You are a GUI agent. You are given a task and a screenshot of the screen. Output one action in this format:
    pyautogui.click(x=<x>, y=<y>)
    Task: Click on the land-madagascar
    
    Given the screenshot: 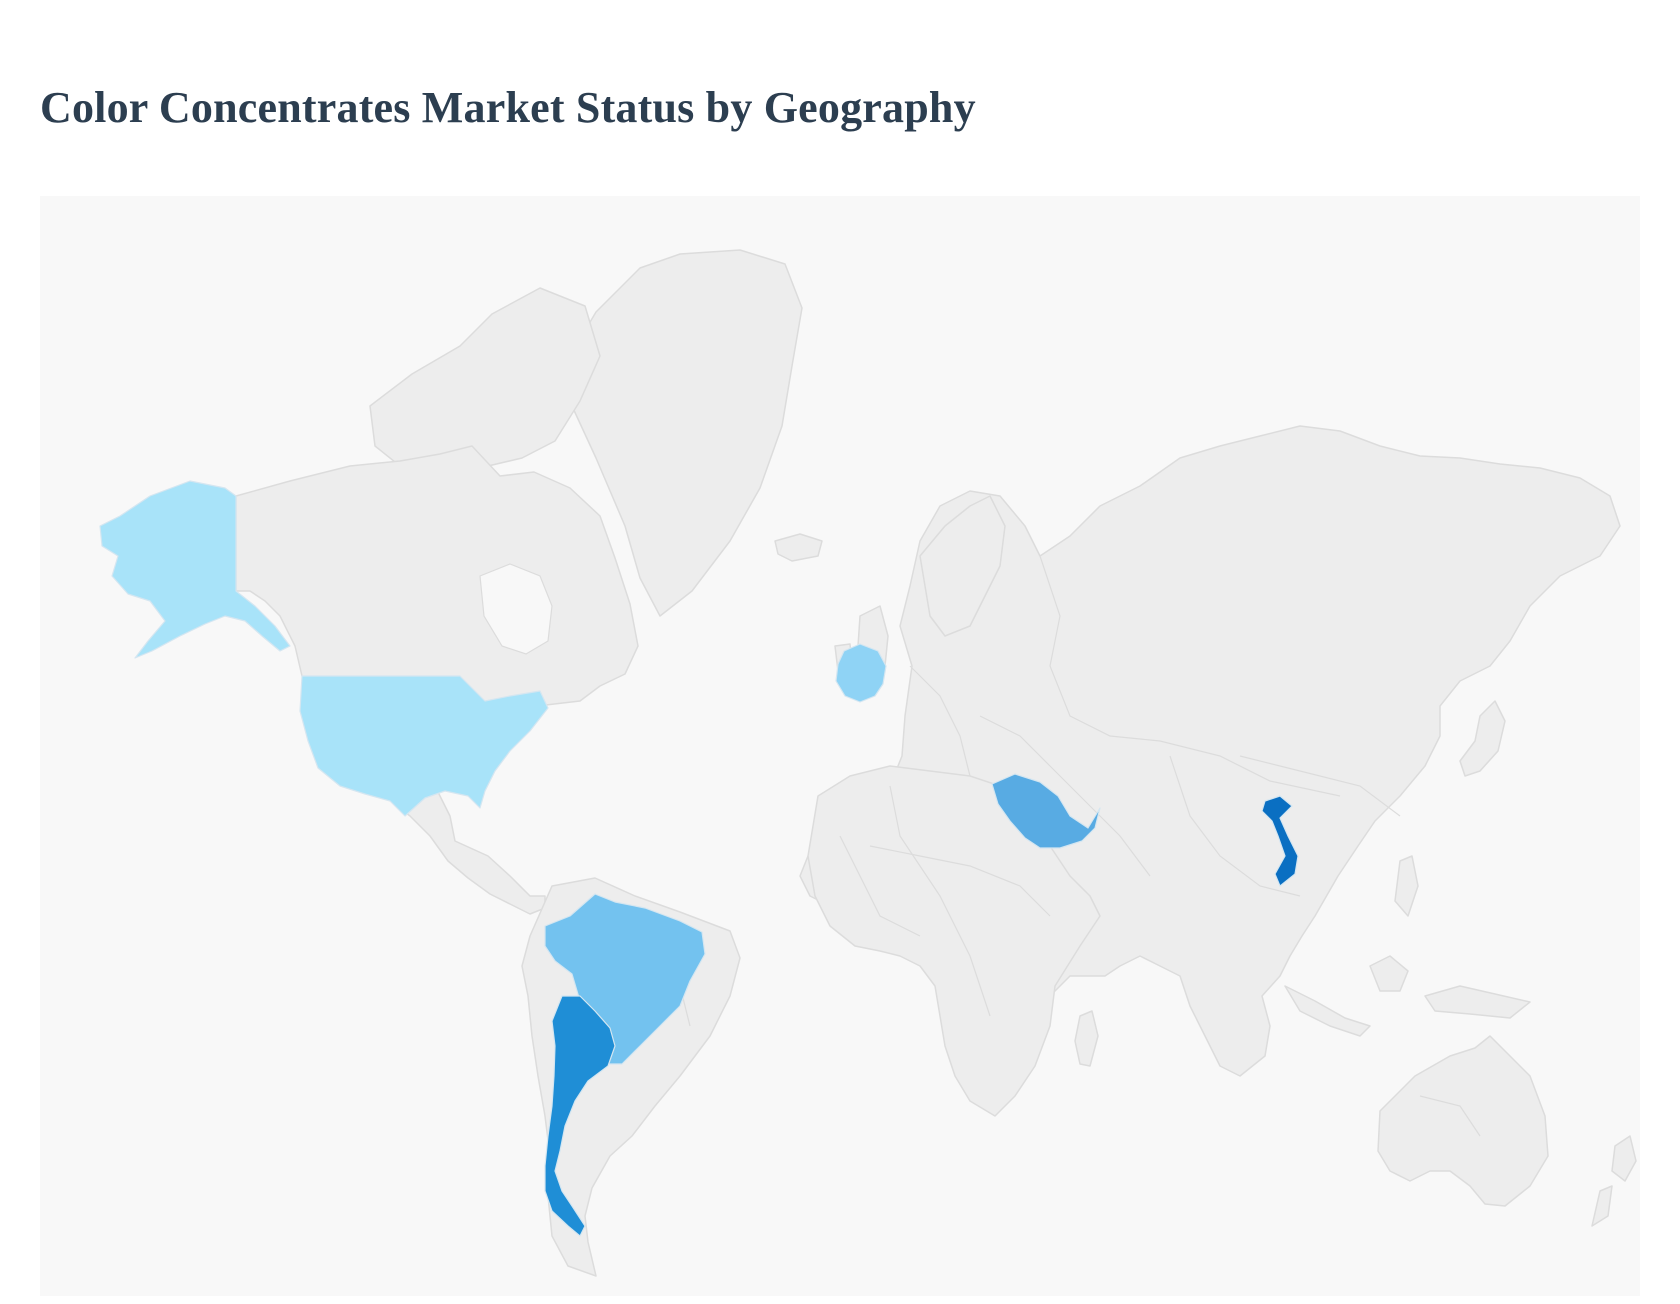 What is the action you would take?
    pyautogui.click(x=1086, y=1038)
    